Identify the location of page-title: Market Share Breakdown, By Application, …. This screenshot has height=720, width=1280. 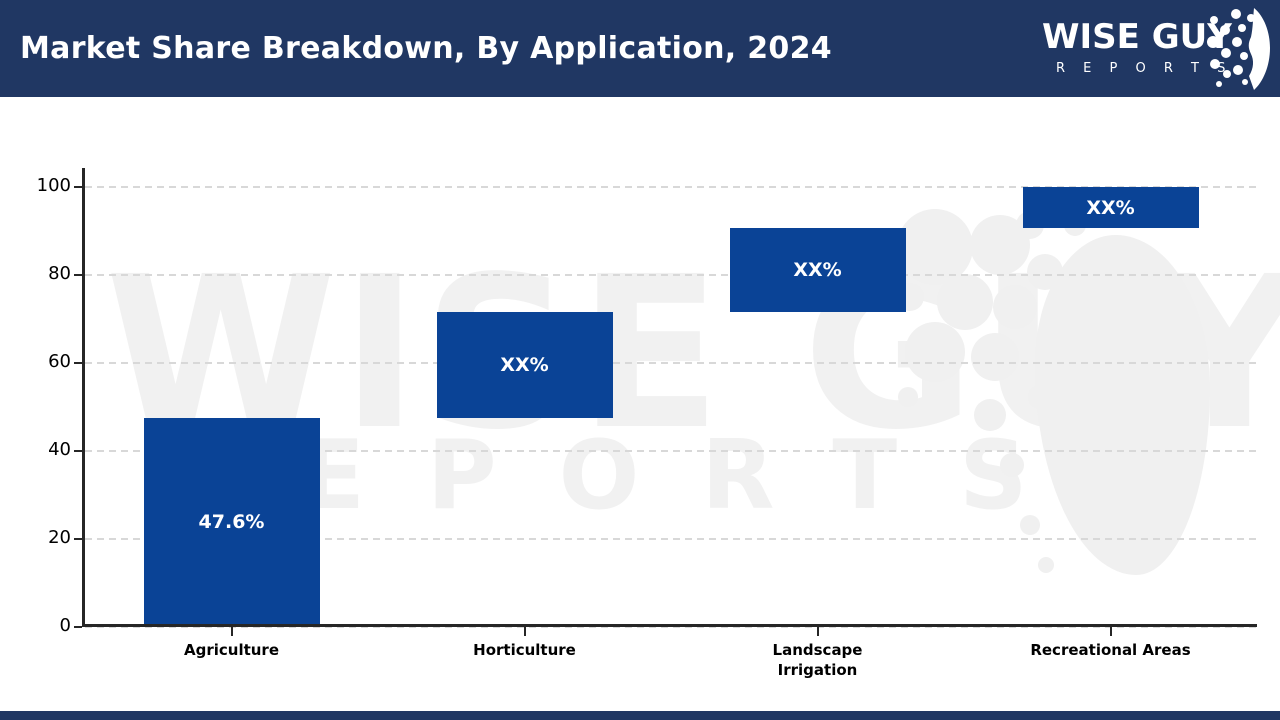
(426, 48).